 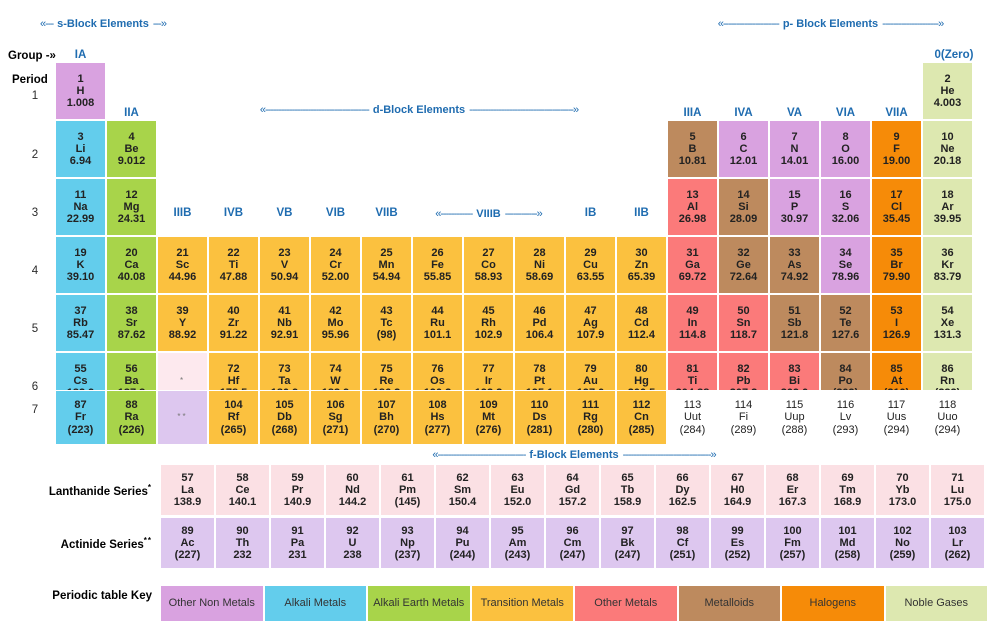 What do you see at coordinates (187, 543) in the screenshot?
I see `actinide-cell-ac-89: 89 Ac (227)` at bounding box center [187, 543].